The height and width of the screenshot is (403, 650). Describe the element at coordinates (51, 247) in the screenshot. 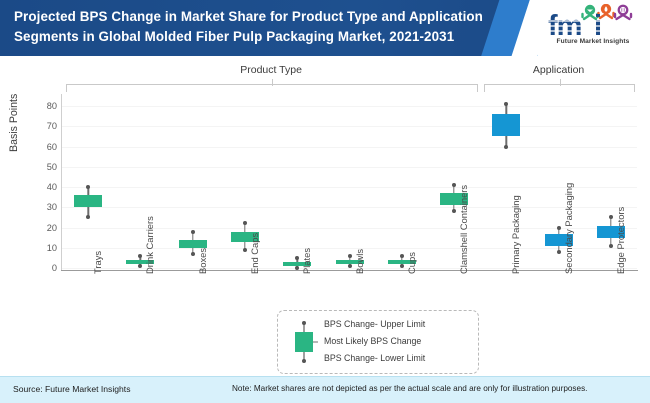

I see `y-axis-tick-label: 10` at that location.